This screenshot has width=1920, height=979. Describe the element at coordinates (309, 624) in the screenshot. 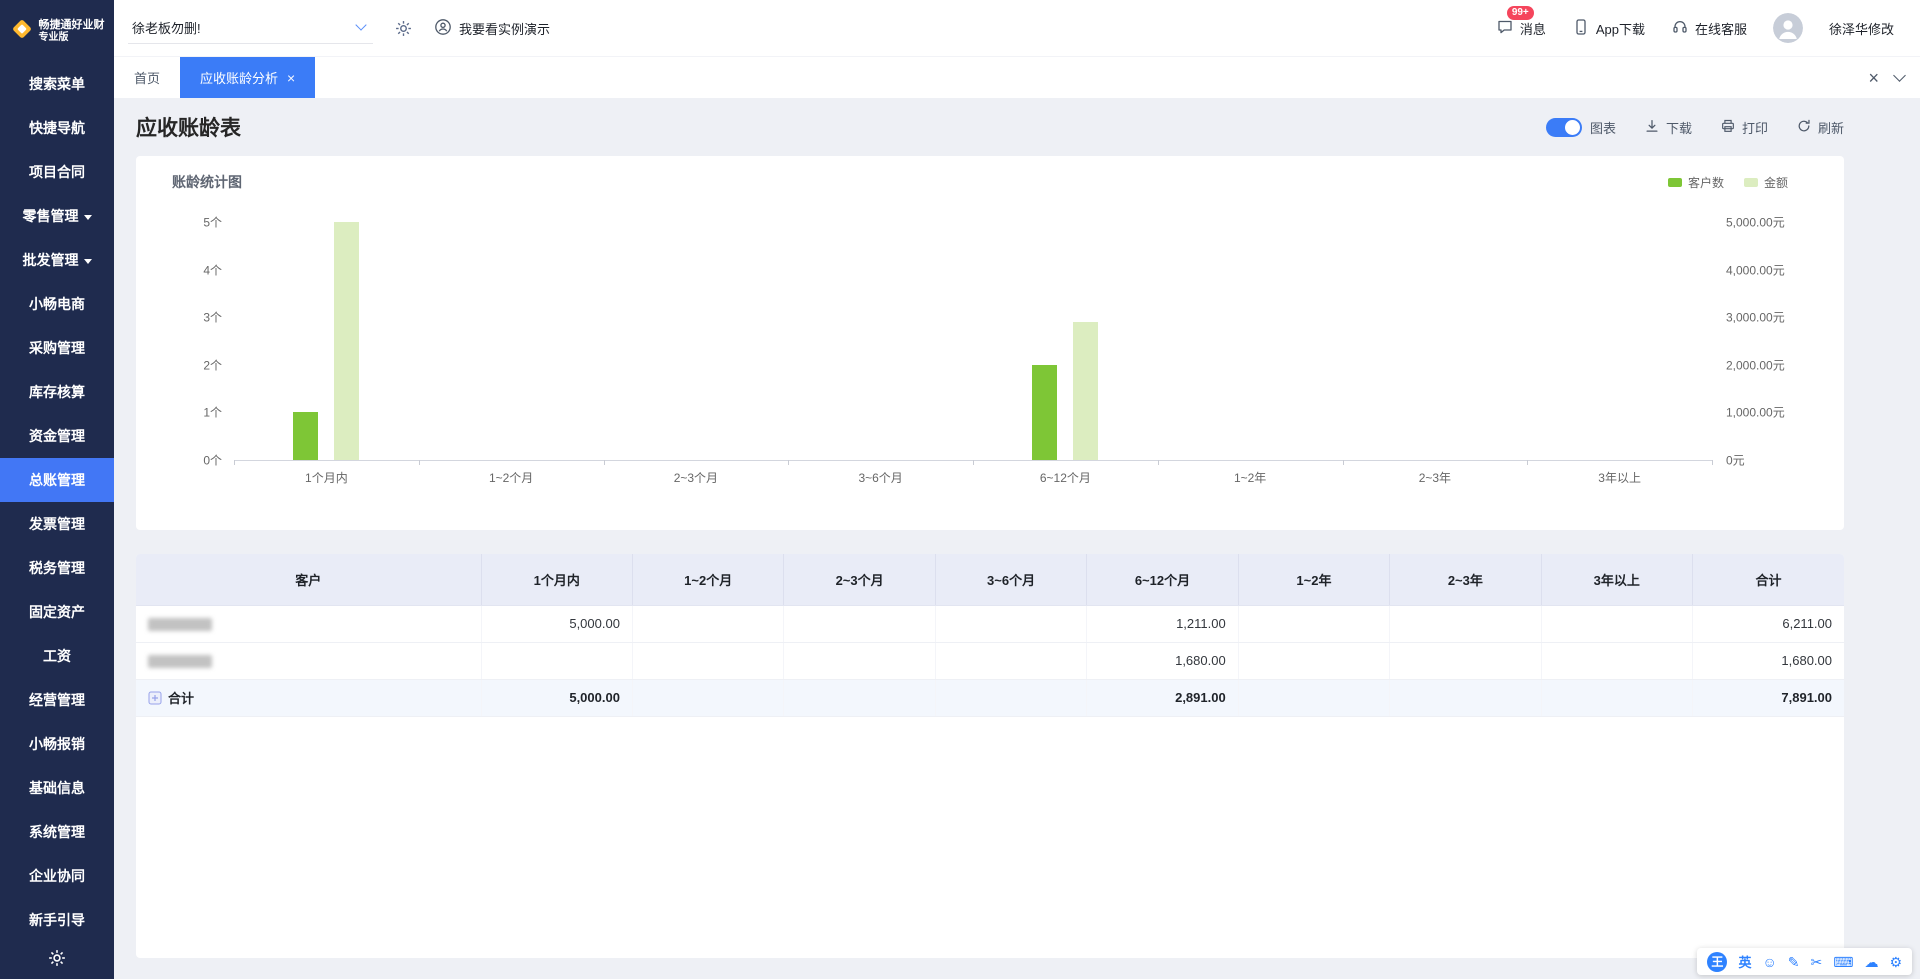

I see `customer-cell` at that location.